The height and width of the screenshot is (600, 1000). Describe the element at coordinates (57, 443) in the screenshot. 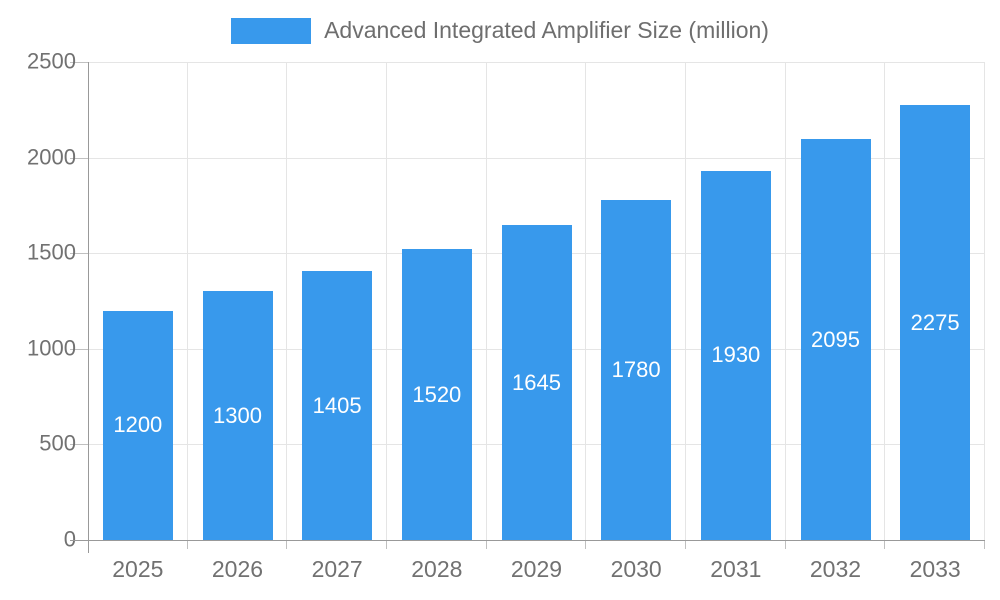

I see `y-axis-tick-label: 500` at that location.